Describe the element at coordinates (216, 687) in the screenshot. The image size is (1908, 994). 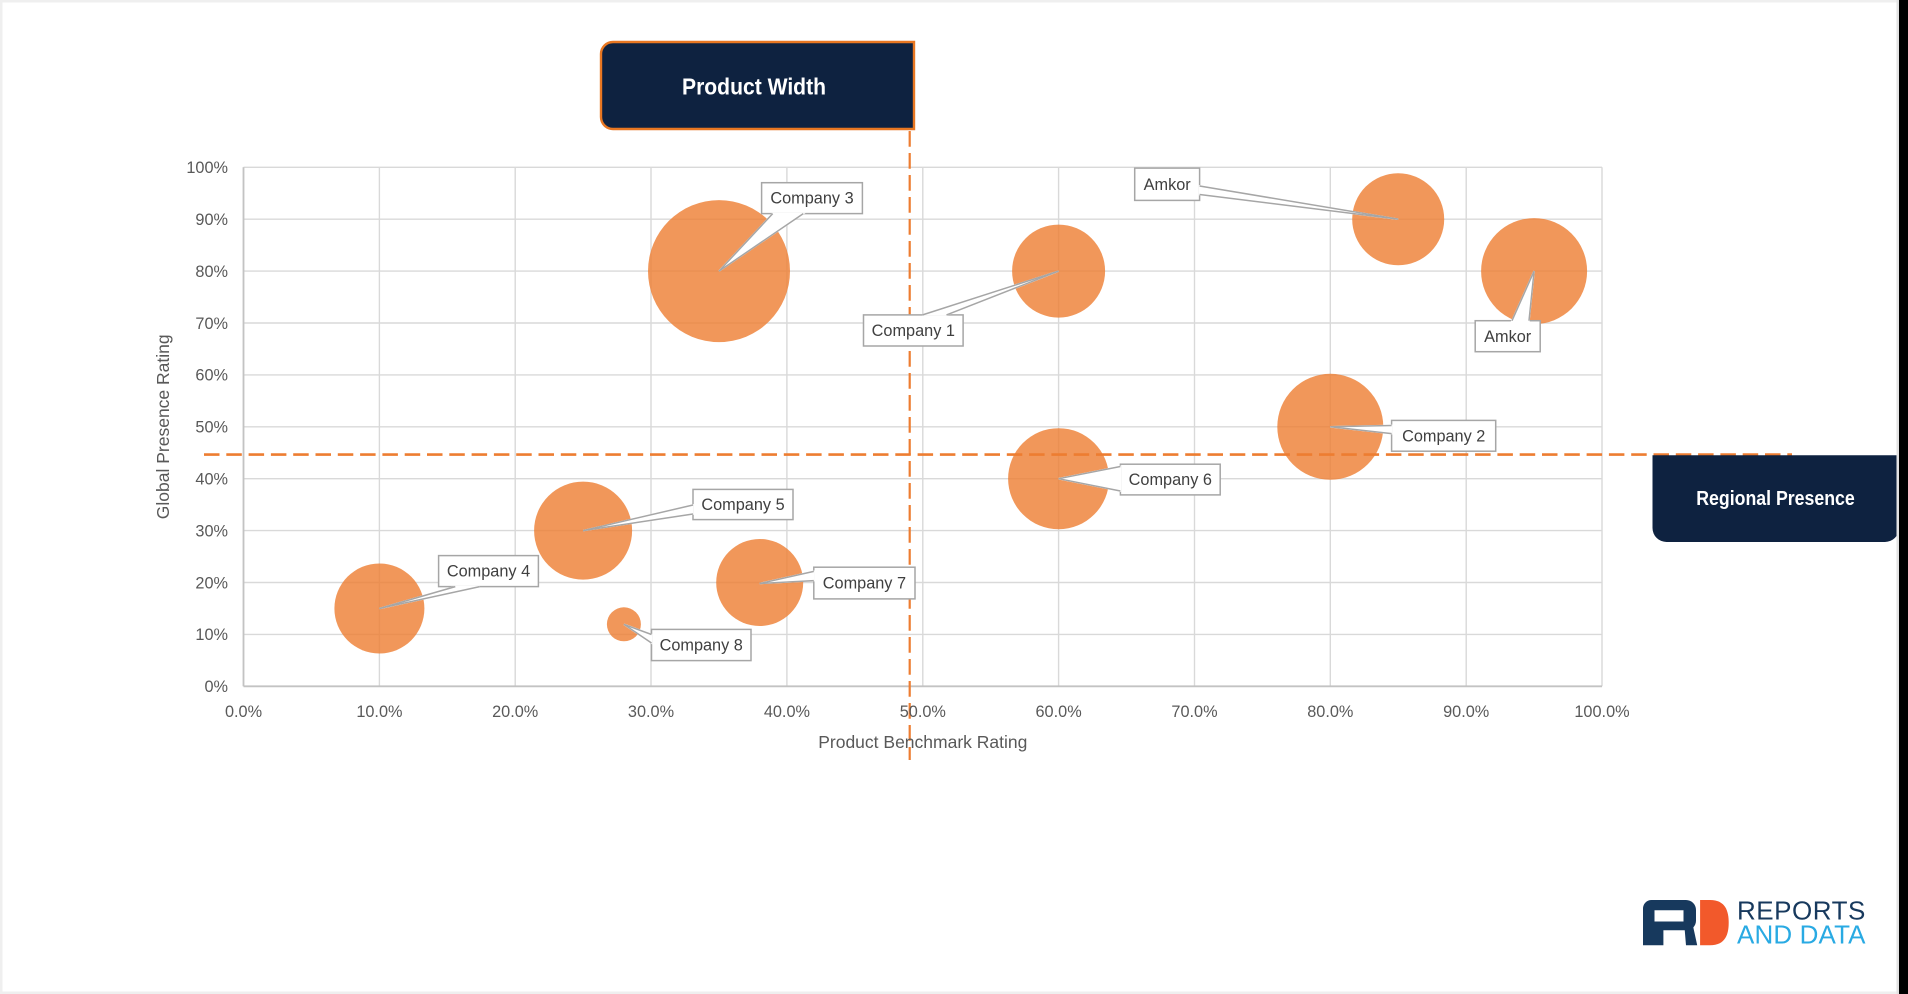
I see `svg-text: 0%` at that location.